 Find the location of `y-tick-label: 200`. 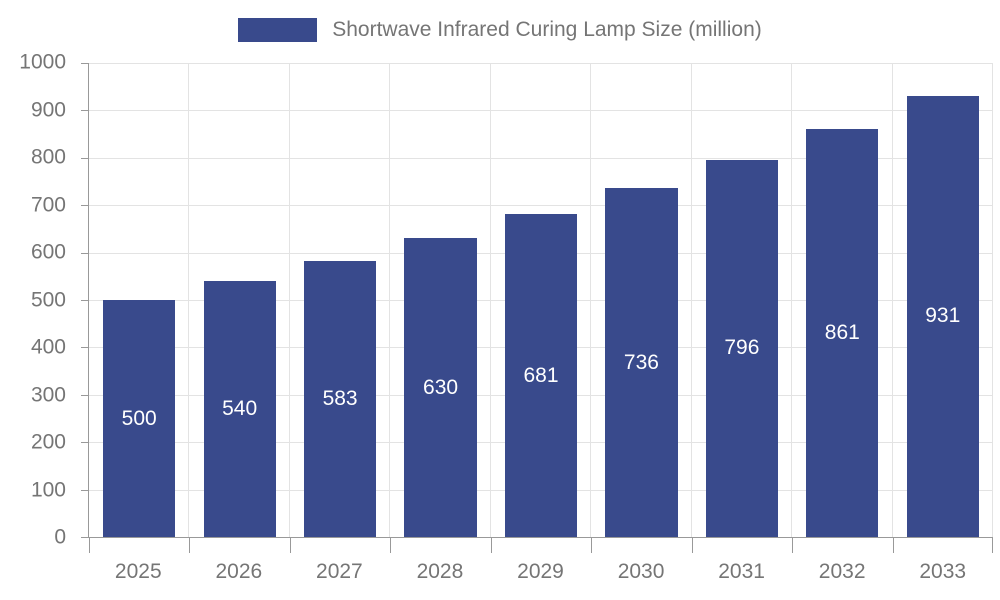

y-tick-label: 200 is located at coordinates (48, 442).